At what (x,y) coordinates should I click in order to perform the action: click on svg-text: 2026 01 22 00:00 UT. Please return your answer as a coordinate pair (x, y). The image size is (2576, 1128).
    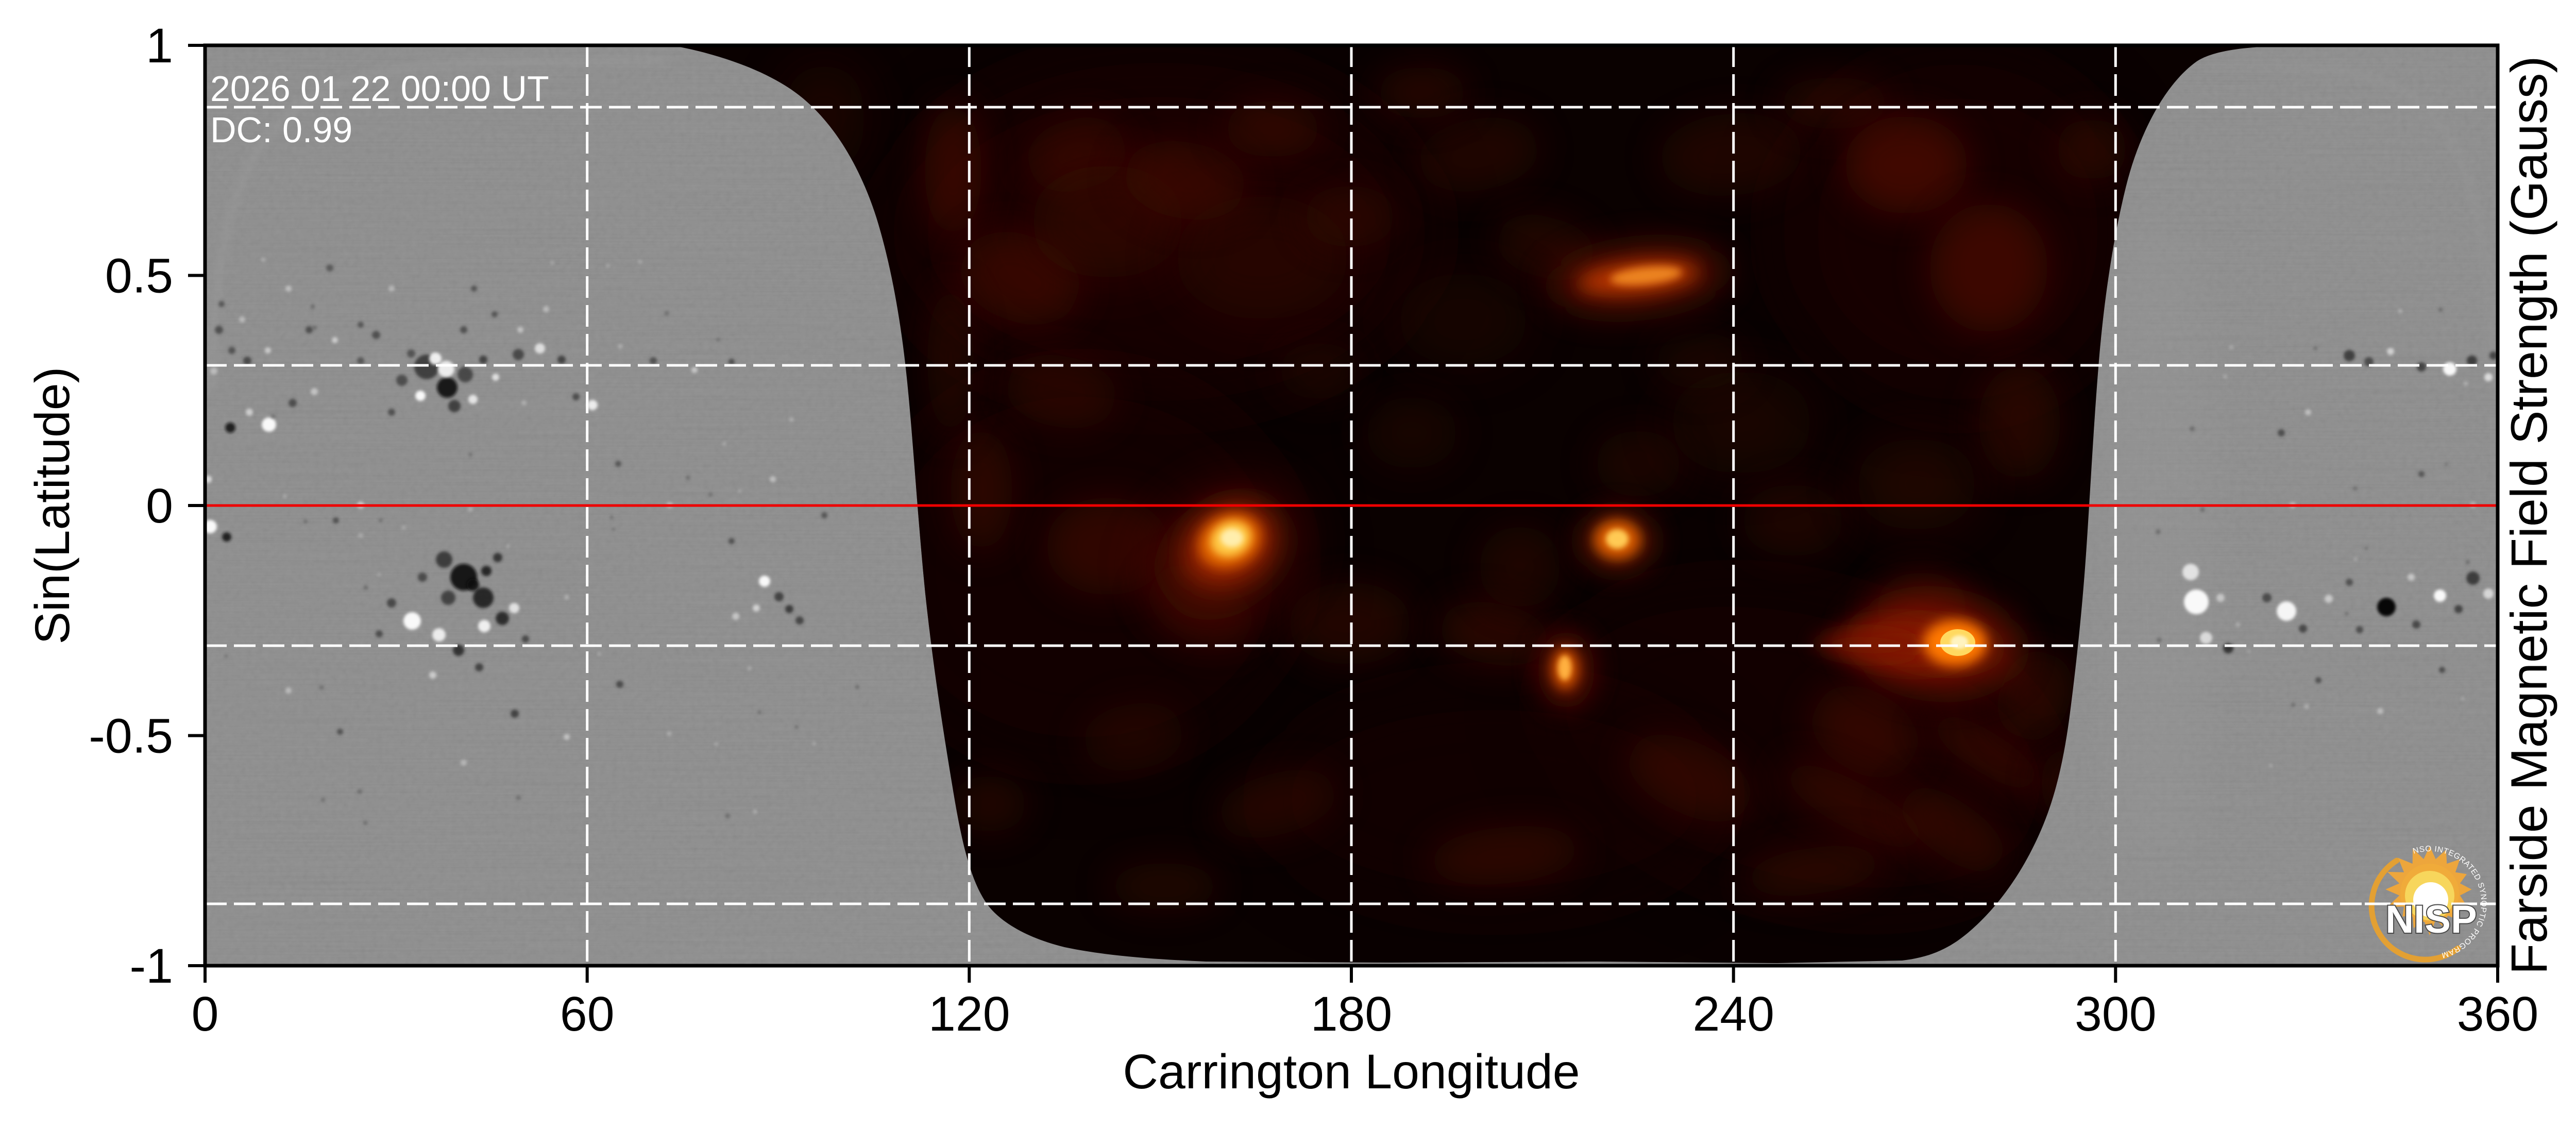
    Looking at the image, I should click on (379, 89).